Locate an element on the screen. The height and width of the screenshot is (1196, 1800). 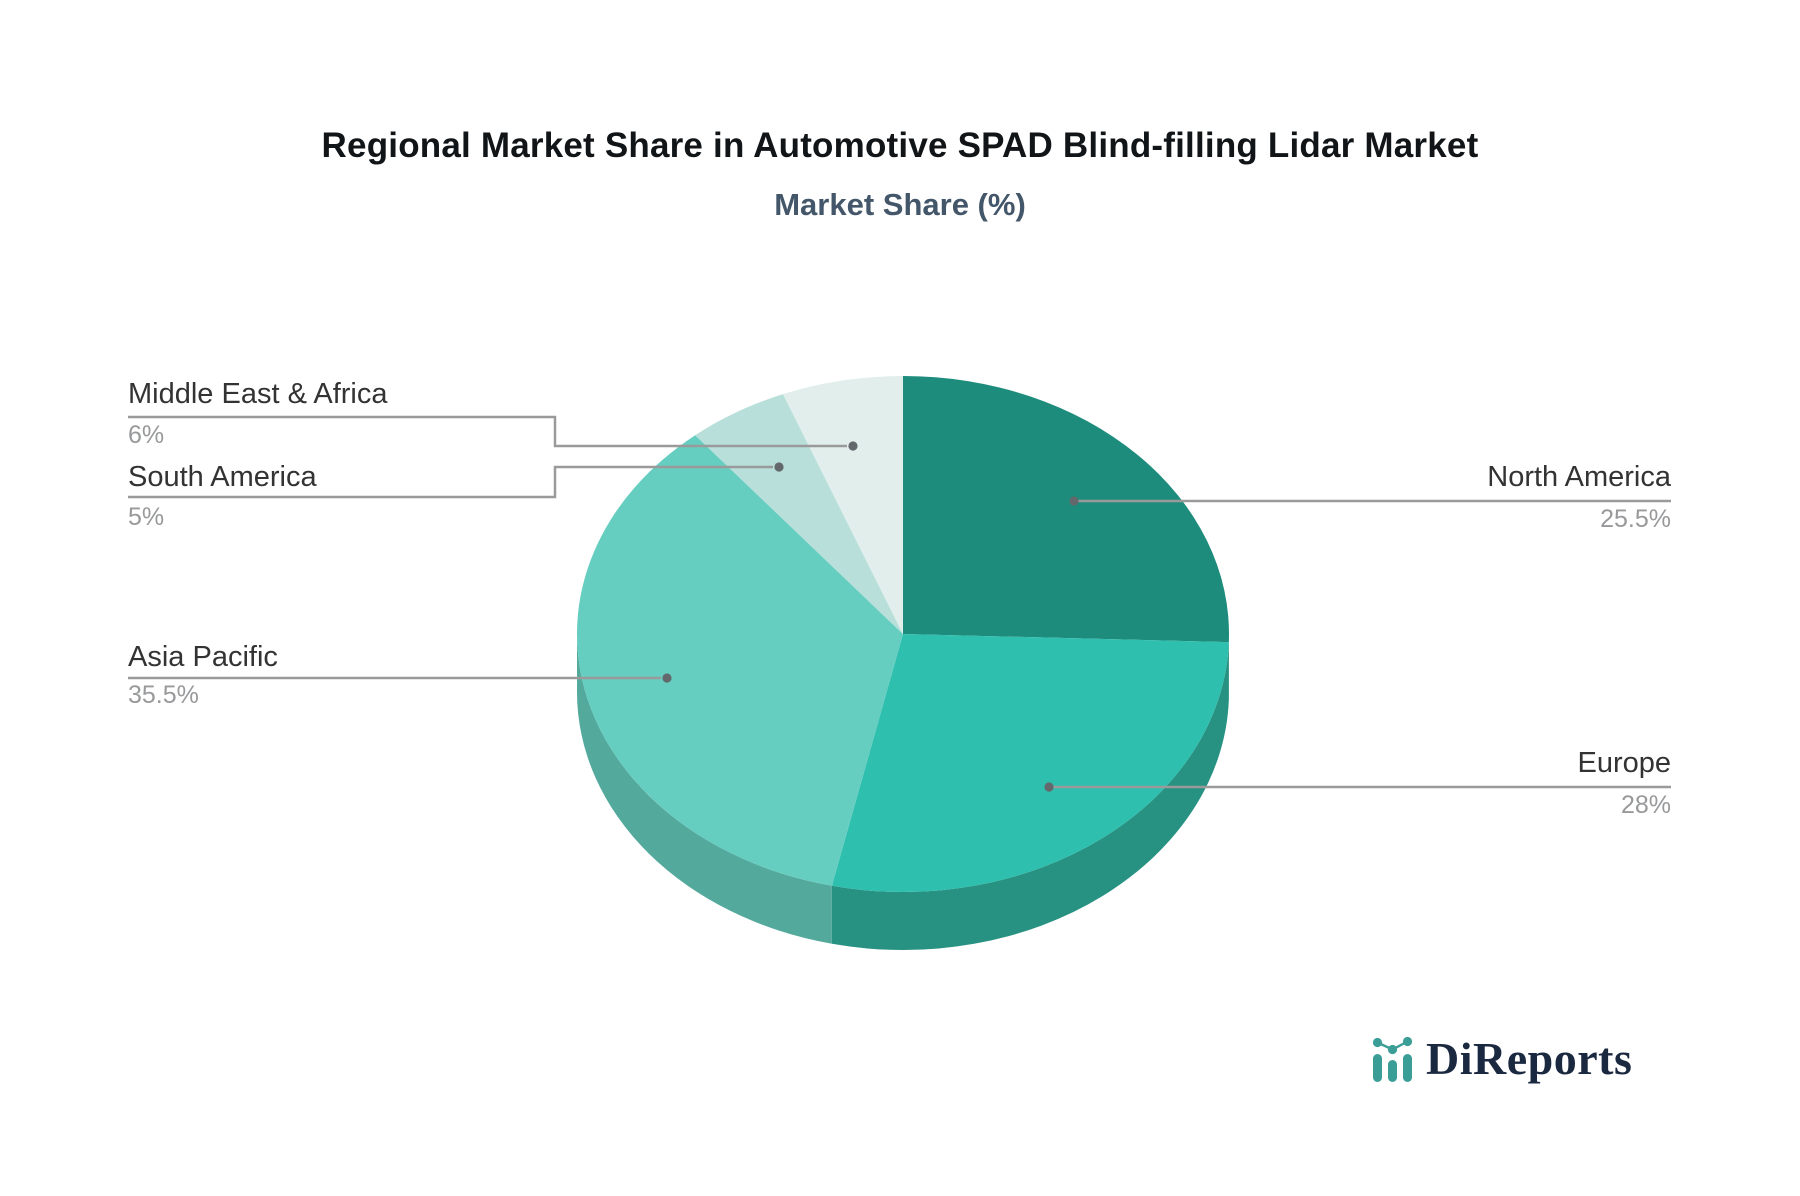
pie-slice-side-europe is located at coordinates (1030, 796).